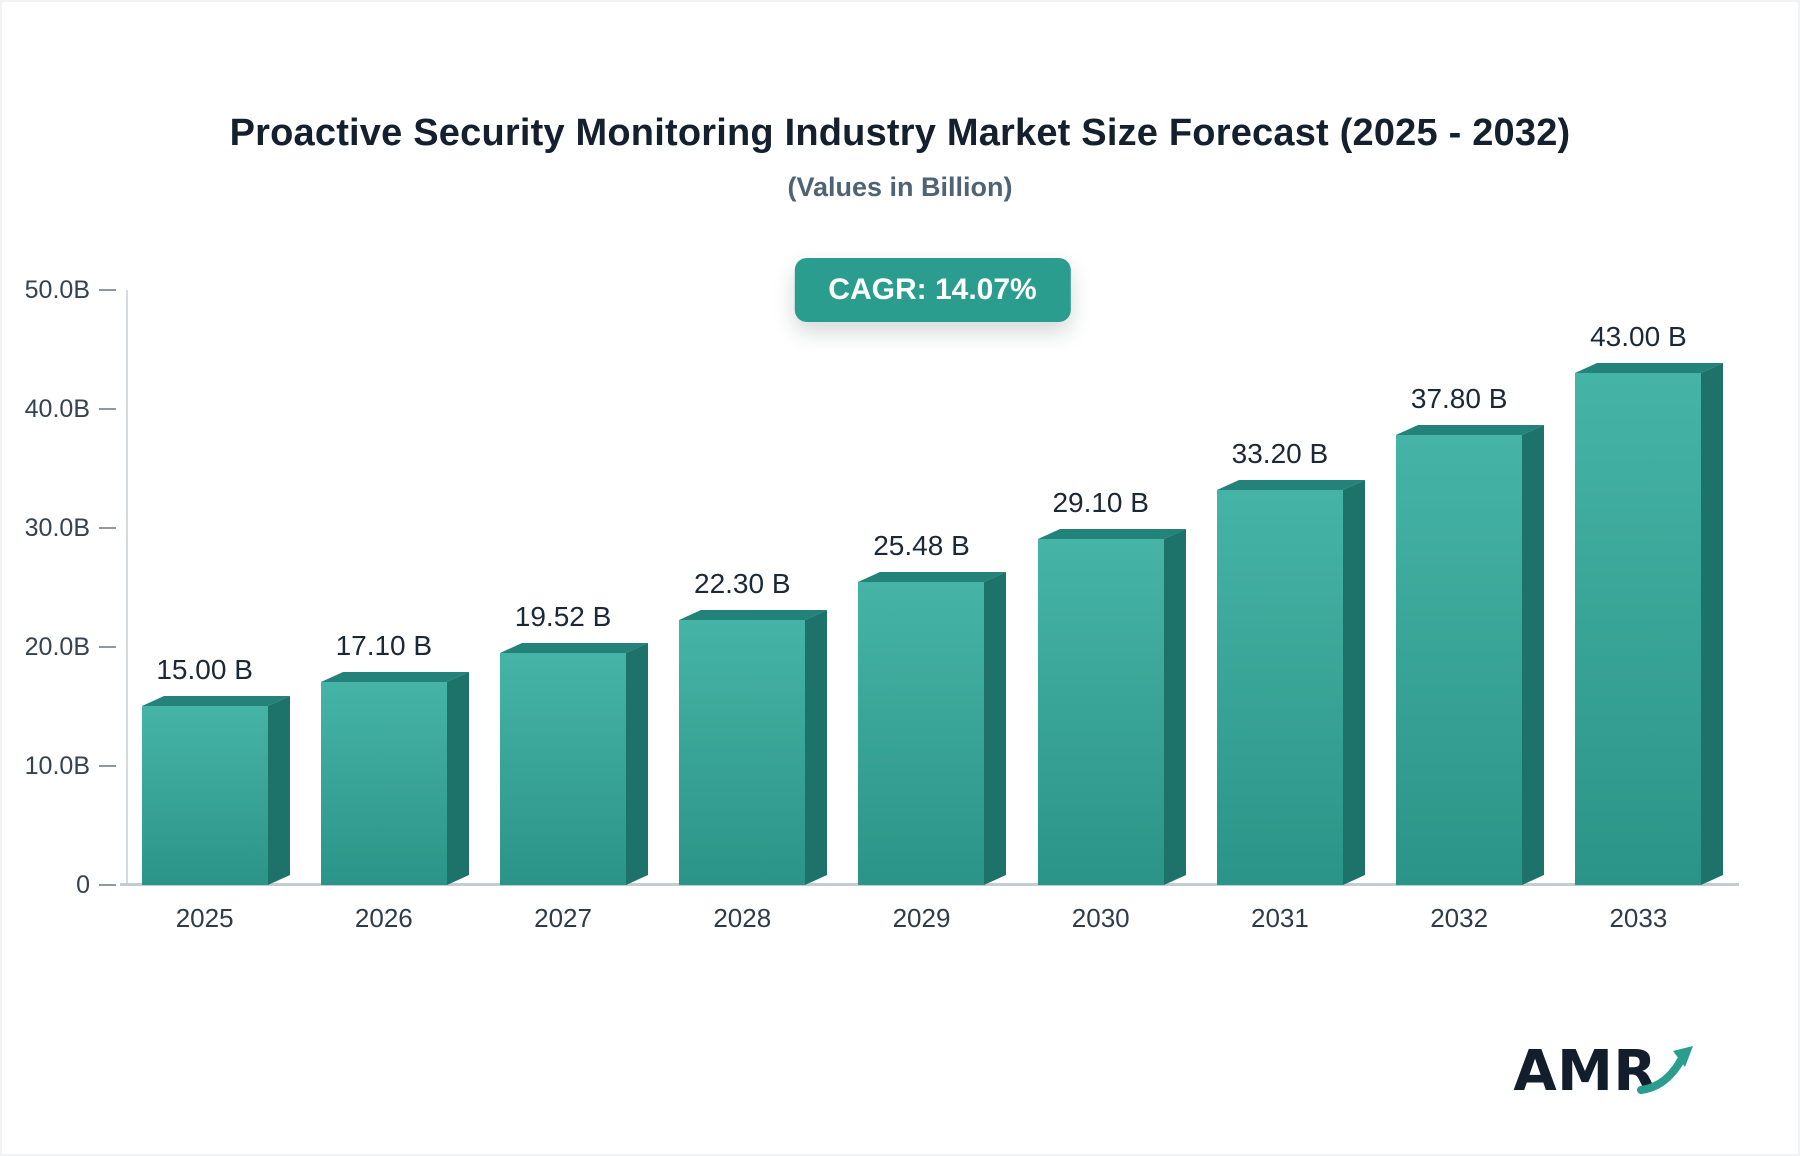  Describe the element at coordinates (1683, 1056) in the screenshot. I see `logo-arrow-head` at that location.